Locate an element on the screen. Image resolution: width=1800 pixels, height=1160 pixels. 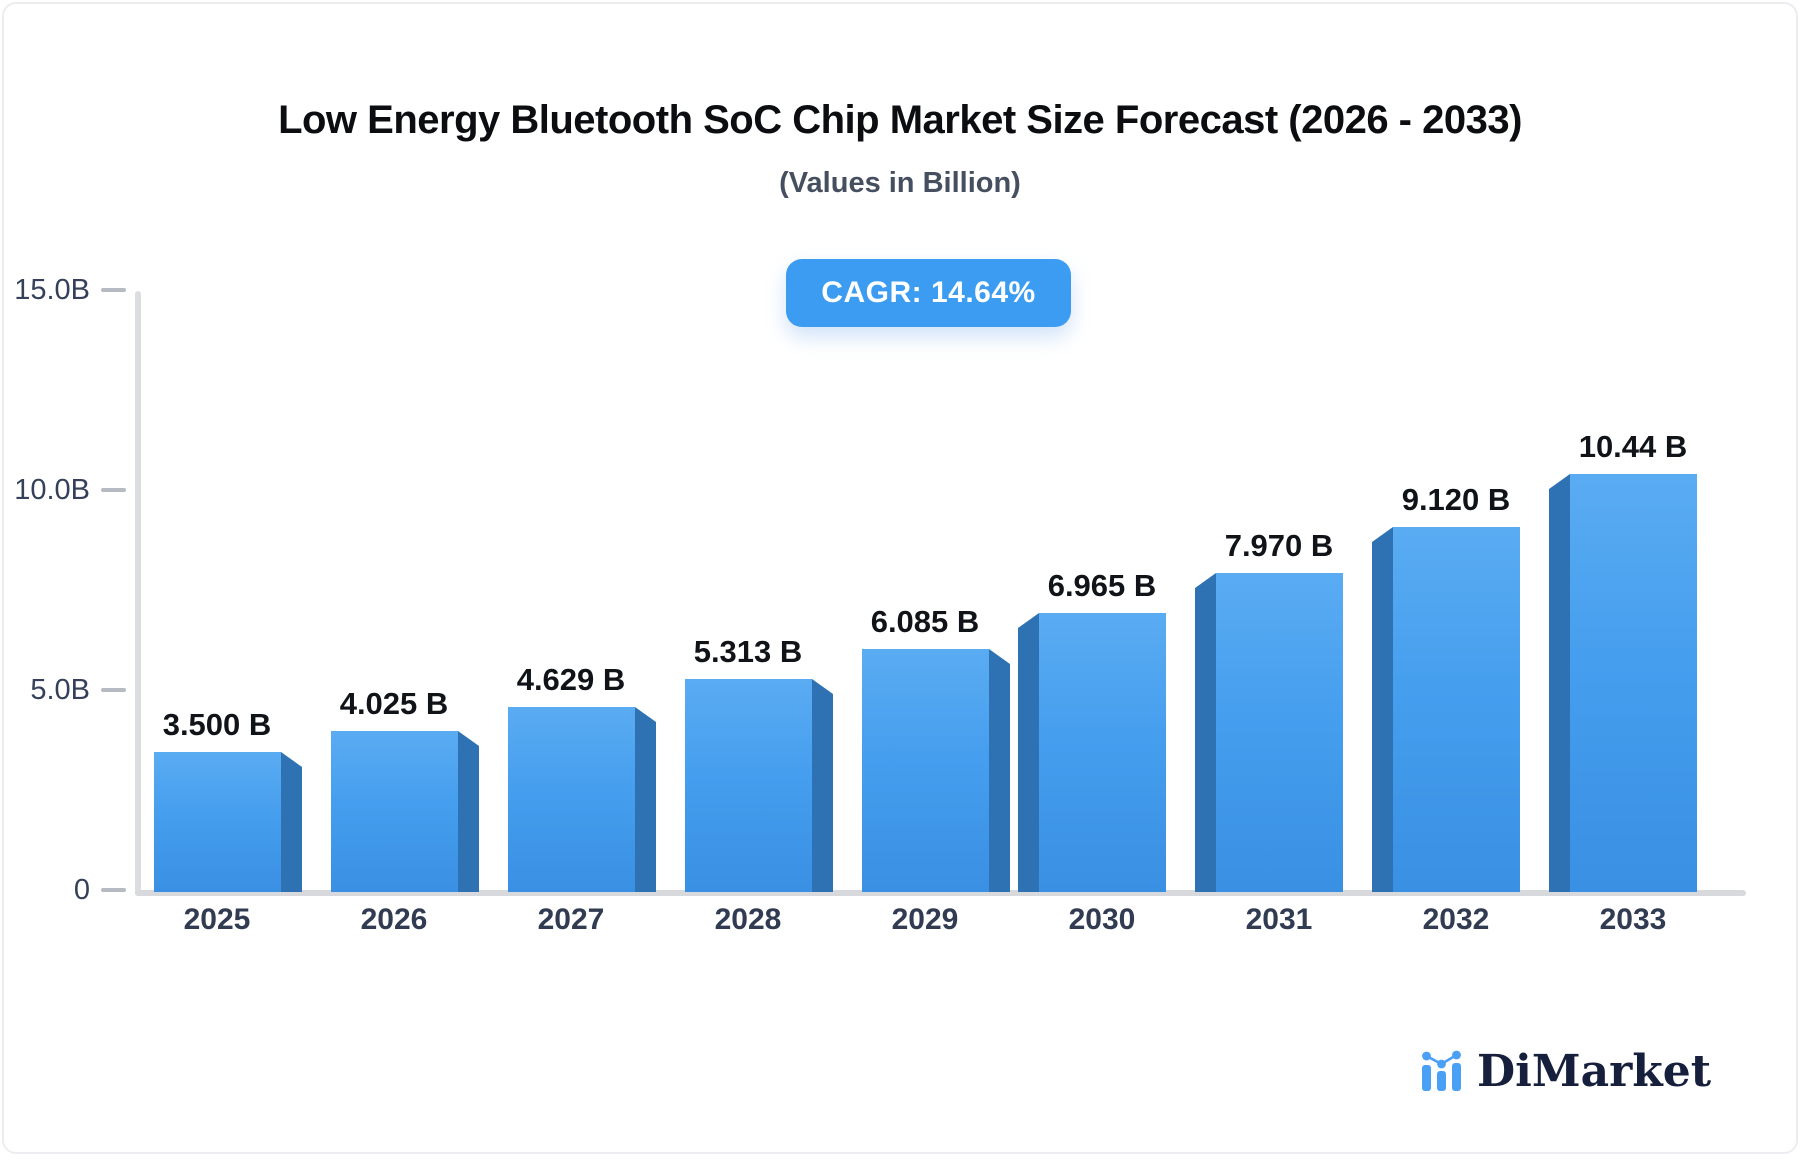
y-tick-label: 5.0B is located at coordinates (60, 690).